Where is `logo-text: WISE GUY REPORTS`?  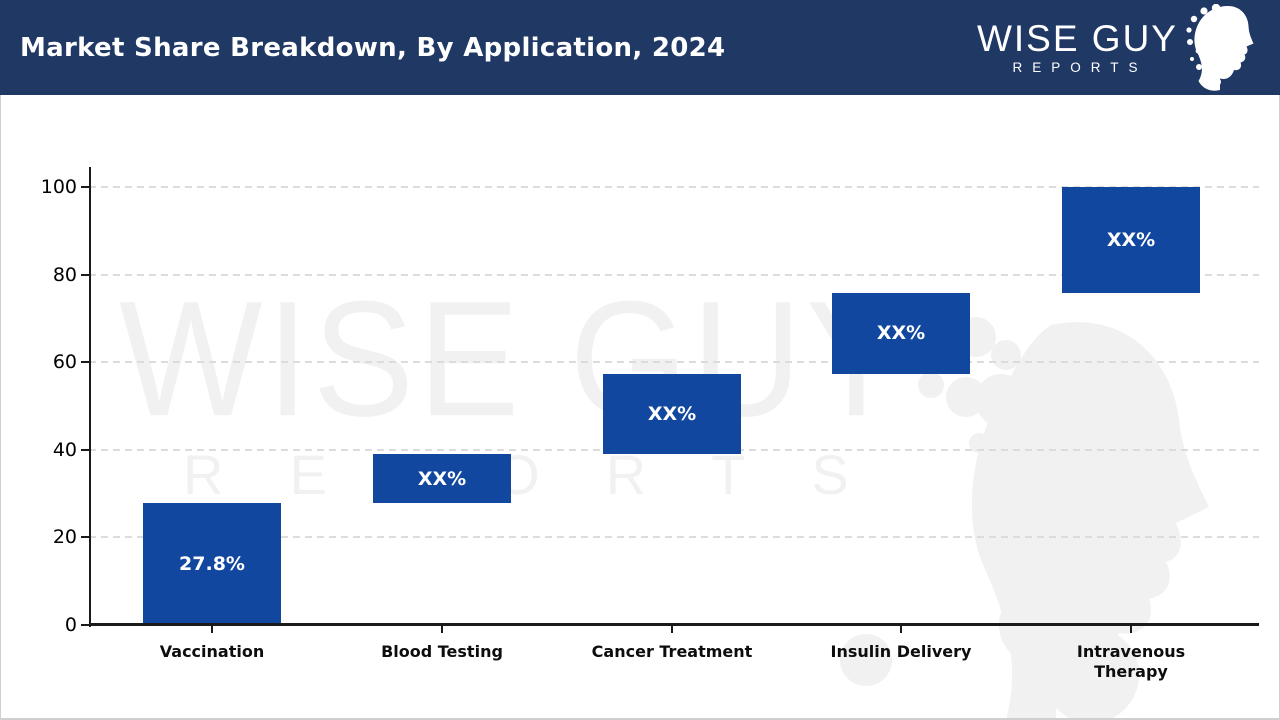
logo-text: WISE GUY REPORTS is located at coordinates (1077, 47).